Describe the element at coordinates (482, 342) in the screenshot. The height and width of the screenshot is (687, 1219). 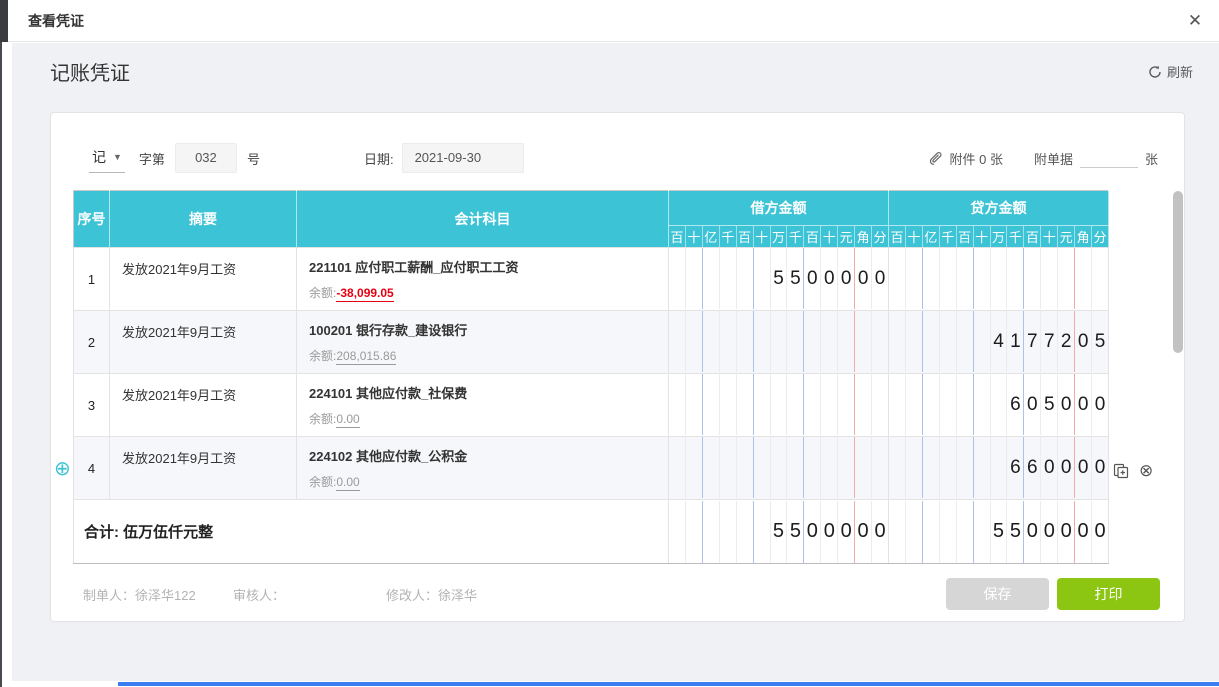
I see `row-subject-cell: 100201 银行存款_建设银行 余额:208,015.86` at that location.